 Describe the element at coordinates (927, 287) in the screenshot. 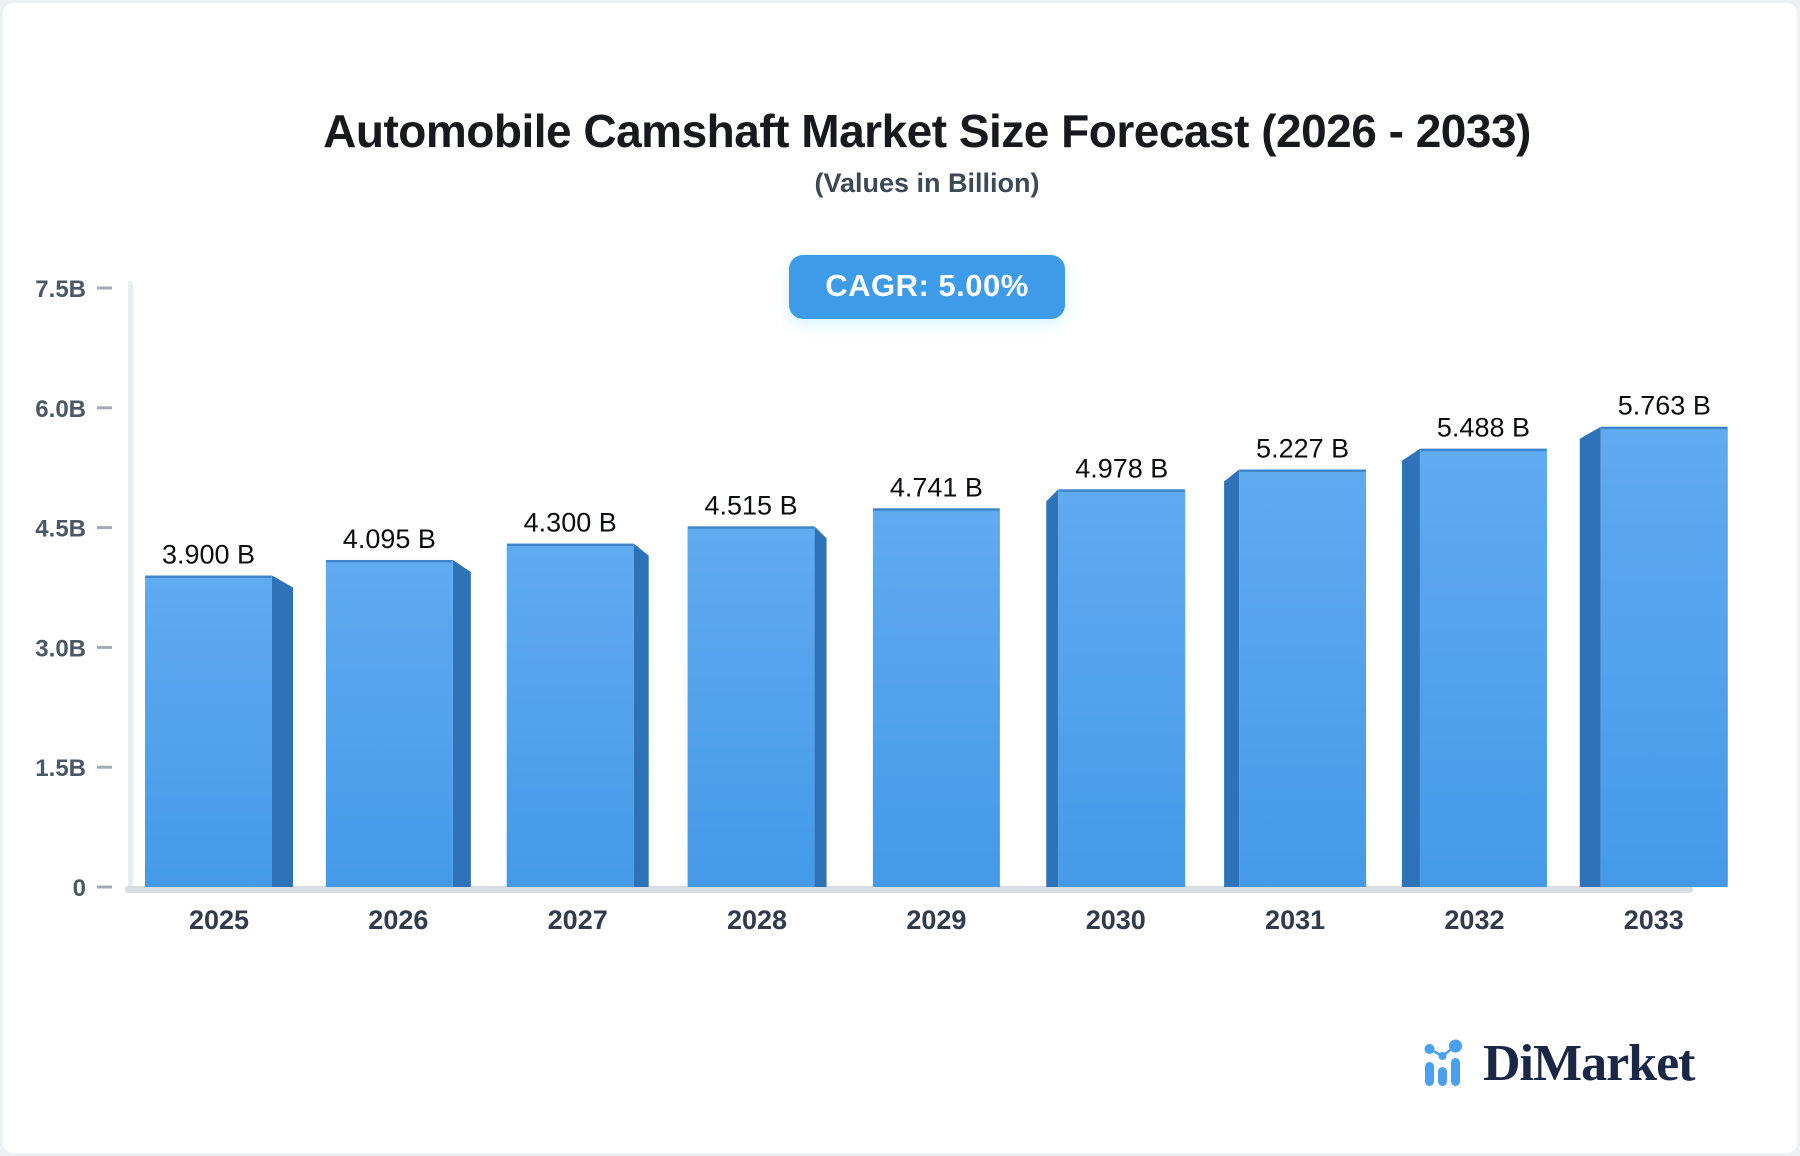

I see `cagr-badge: CAGR: 5.00%` at that location.